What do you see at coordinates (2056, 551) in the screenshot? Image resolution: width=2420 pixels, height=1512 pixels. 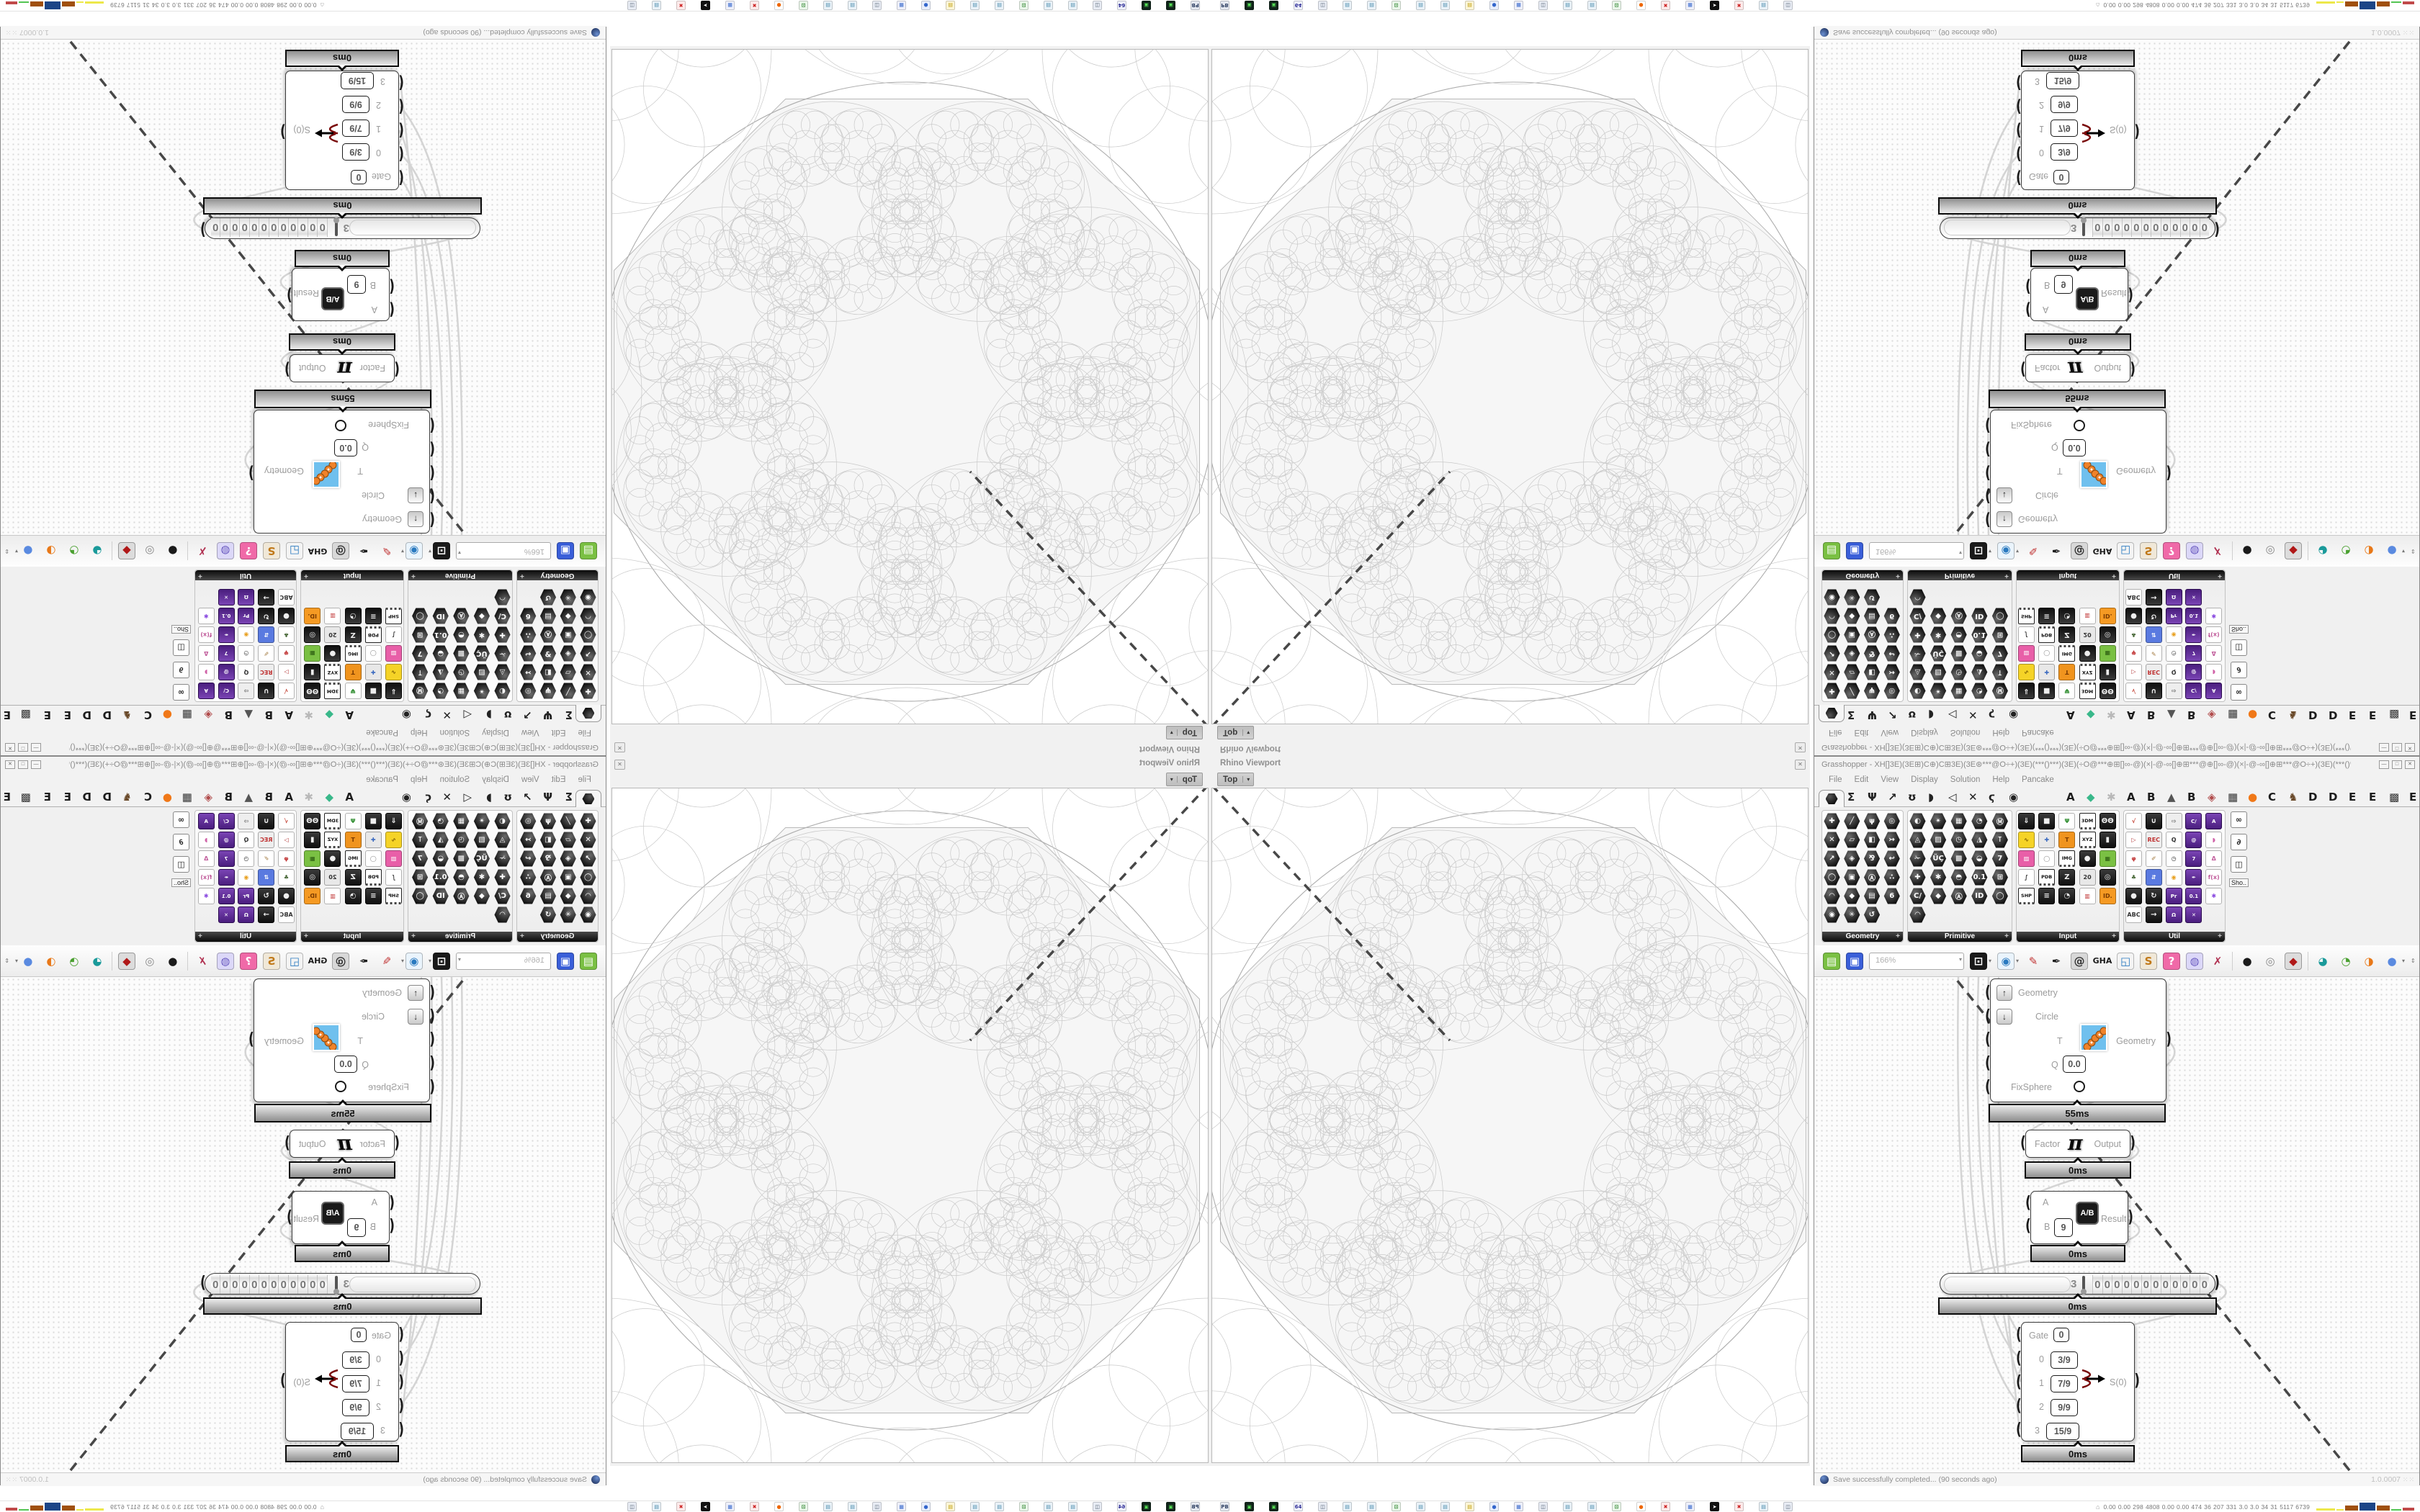 I see `camera-icon: ✒` at bounding box center [2056, 551].